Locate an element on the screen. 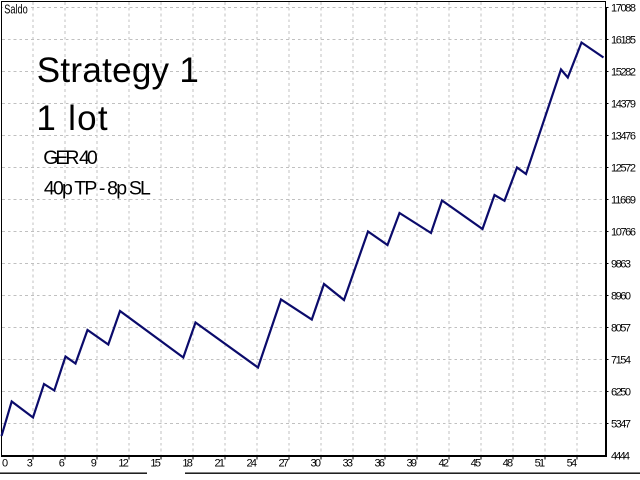 Image resolution: width=640 pixels, height=480 pixels. svg-text: 16185 is located at coordinates (623, 41).